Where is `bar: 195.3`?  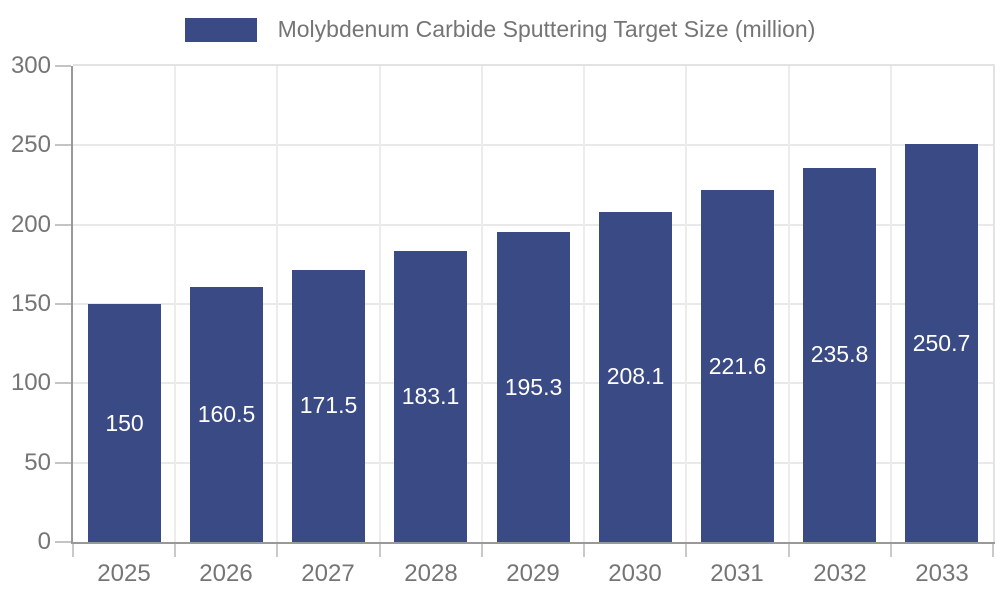 bar: 195.3 is located at coordinates (533, 387).